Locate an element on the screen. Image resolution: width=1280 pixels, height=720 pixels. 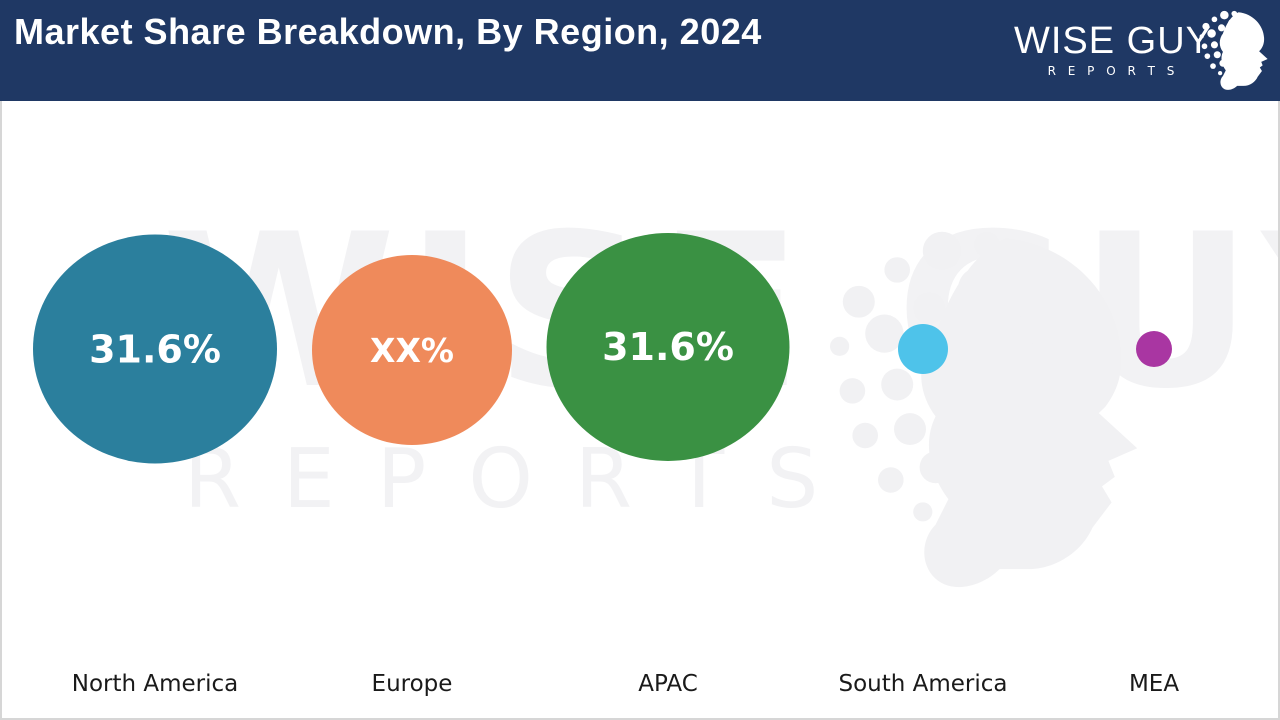
page-title: Market Share Breakdown, By Region, 2024 is located at coordinates (388, 31).